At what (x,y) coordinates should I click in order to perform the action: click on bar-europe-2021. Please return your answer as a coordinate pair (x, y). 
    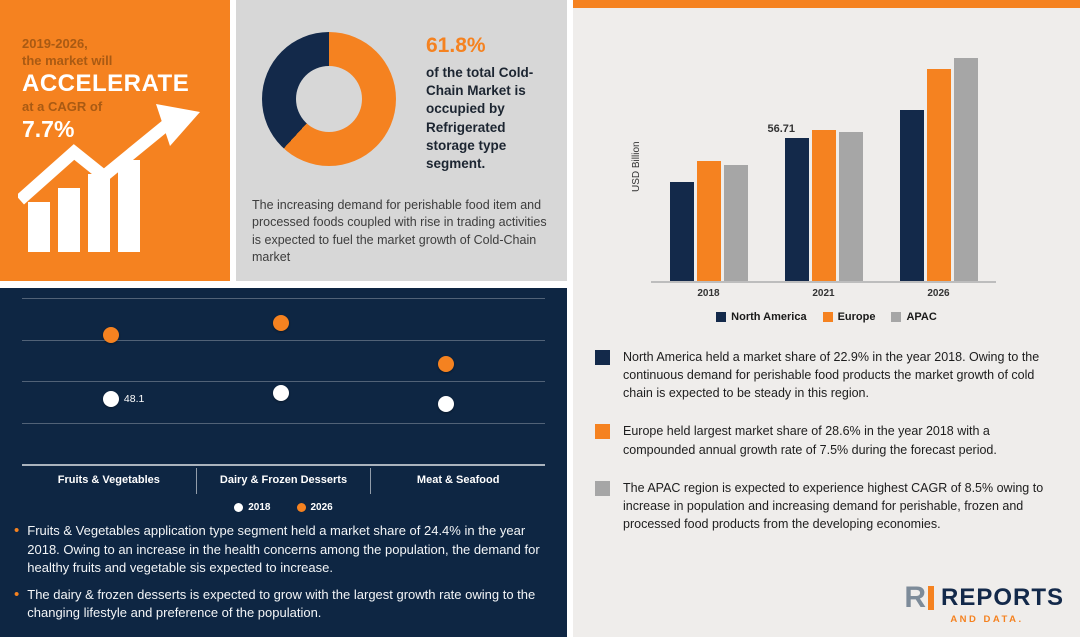
    Looking at the image, I should click on (823, 205).